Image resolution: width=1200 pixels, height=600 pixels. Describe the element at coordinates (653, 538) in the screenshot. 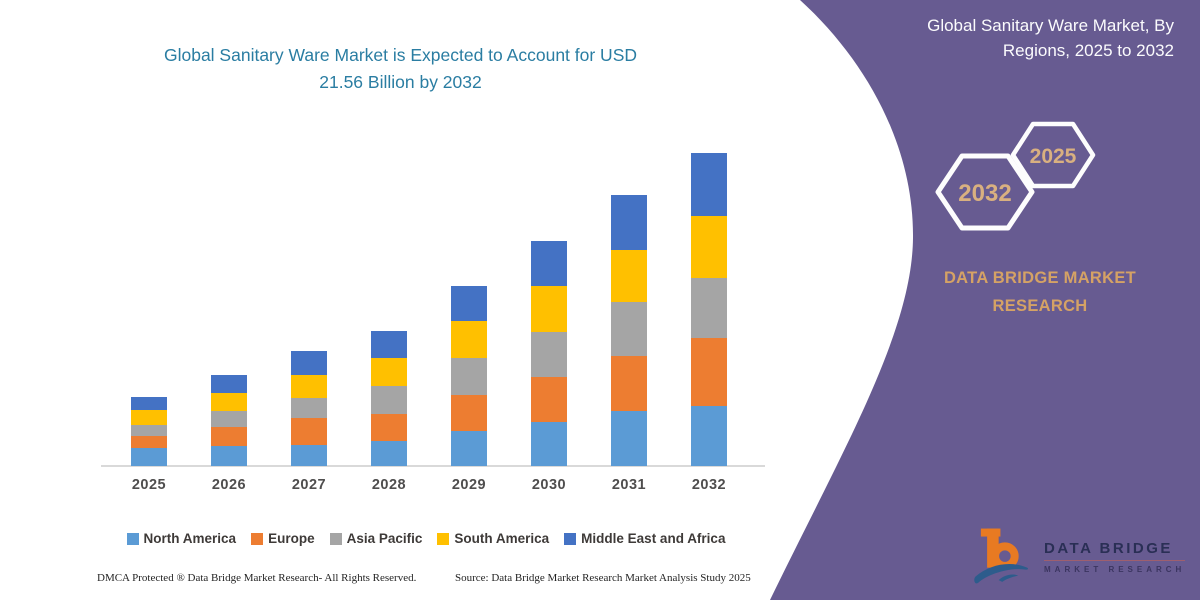

I see `legend-label: Middle East and Africa` at that location.